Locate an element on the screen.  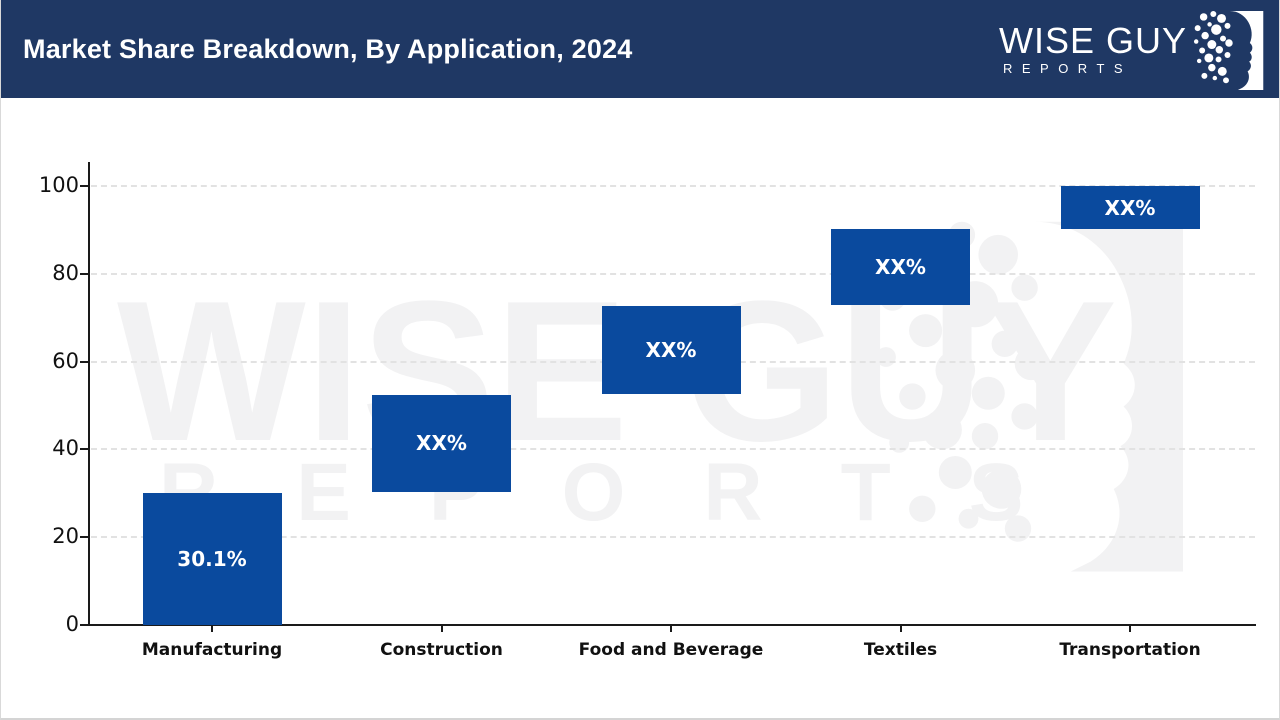
bar-manufacturing is located at coordinates (212, 558).